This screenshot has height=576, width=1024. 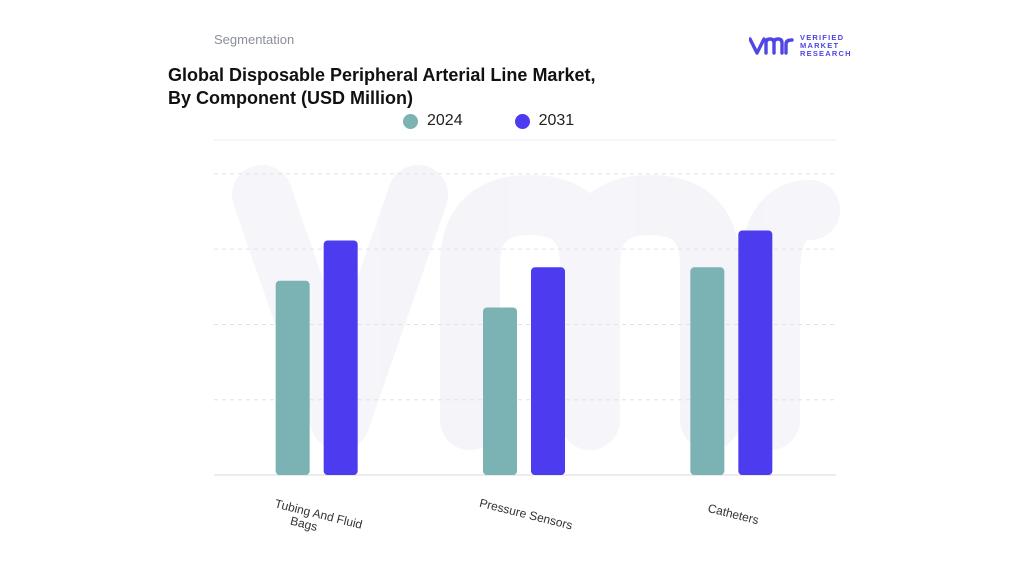 I want to click on chart-title-line-2: By Component (USD Million), so click(x=290, y=98).